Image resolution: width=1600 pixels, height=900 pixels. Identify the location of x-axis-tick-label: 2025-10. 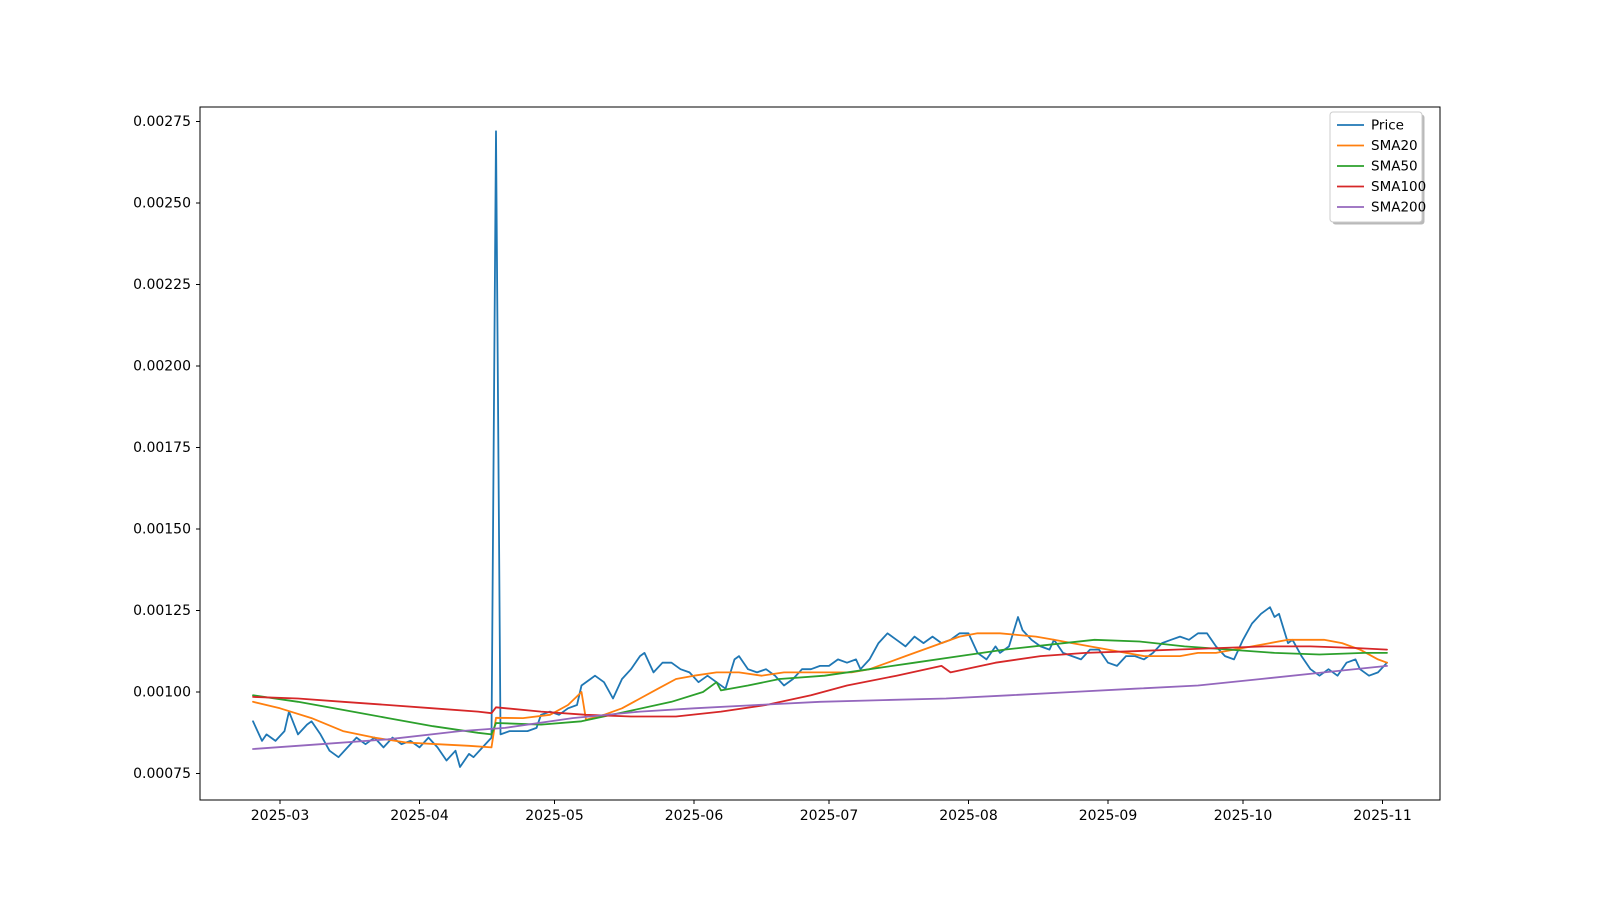
(1243, 816).